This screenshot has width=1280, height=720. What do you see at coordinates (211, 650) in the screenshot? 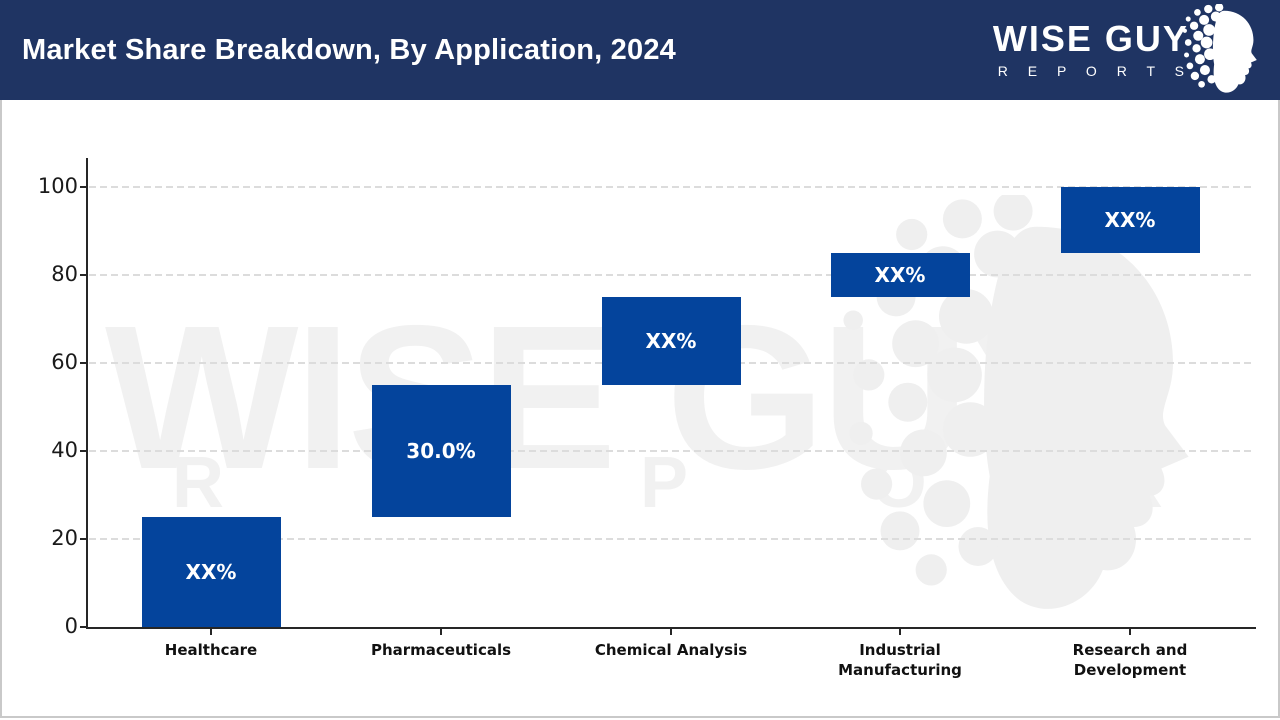
I see `category-label: Healthcare` at bounding box center [211, 650].